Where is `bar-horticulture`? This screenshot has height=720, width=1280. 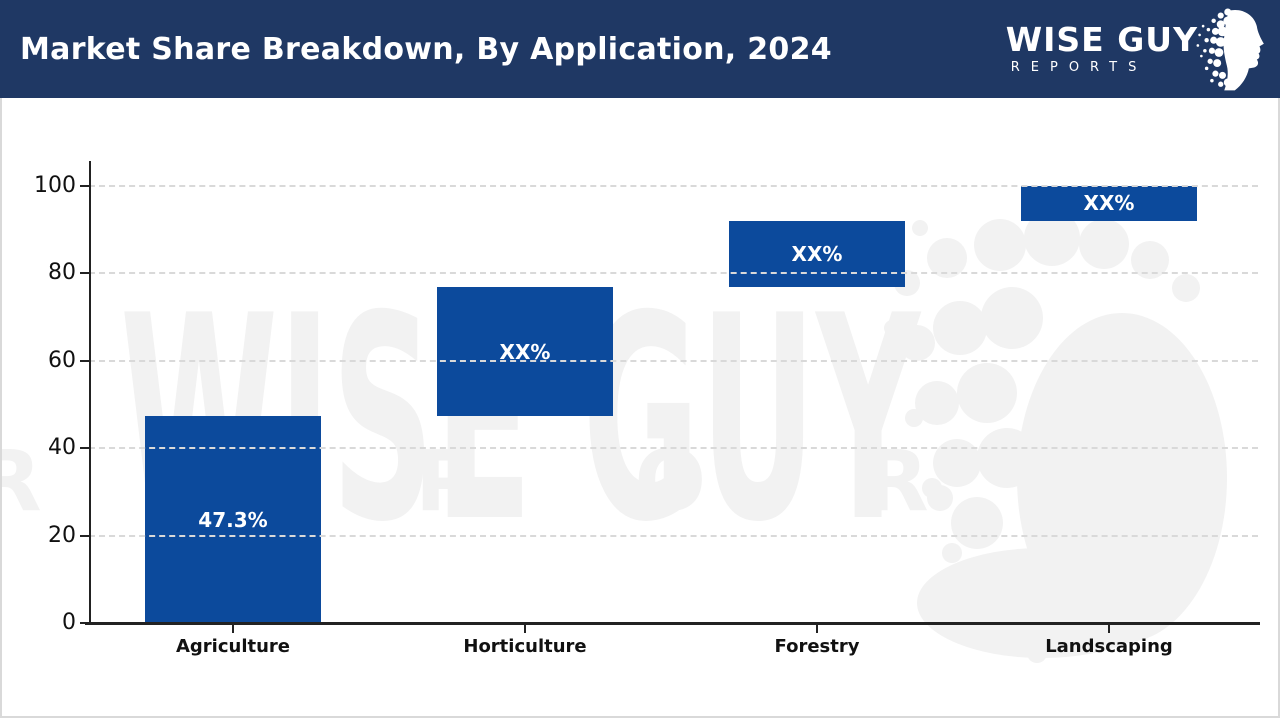 bar-horticulture is located at coordinates (525, 352).